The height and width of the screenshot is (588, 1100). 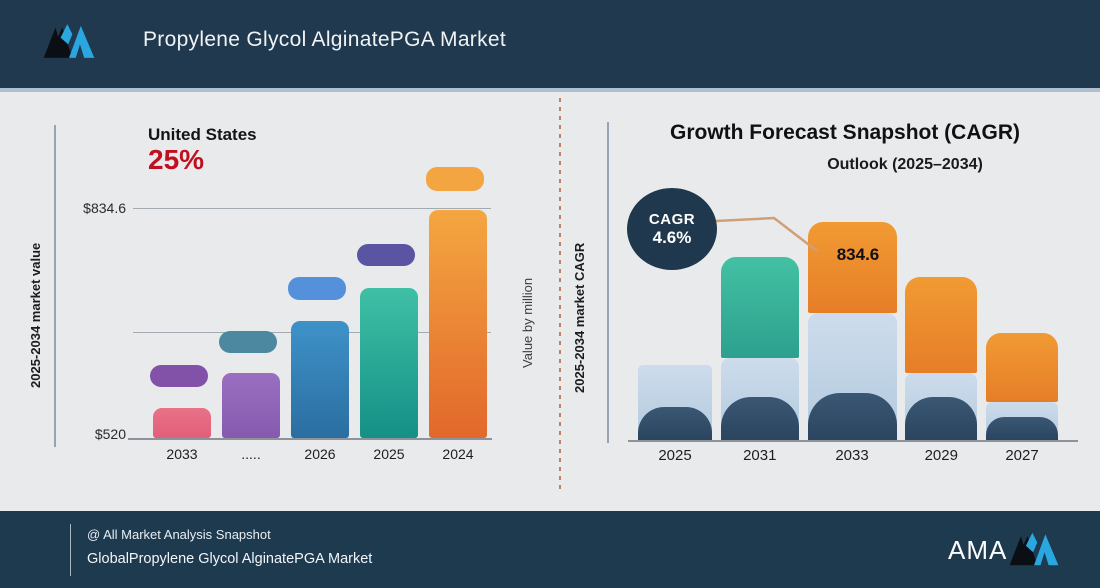 What do you see at coordinates (1022, 428) in the screenshot?
I see `segment-navy-2027` at bounding box center [1022, 428].